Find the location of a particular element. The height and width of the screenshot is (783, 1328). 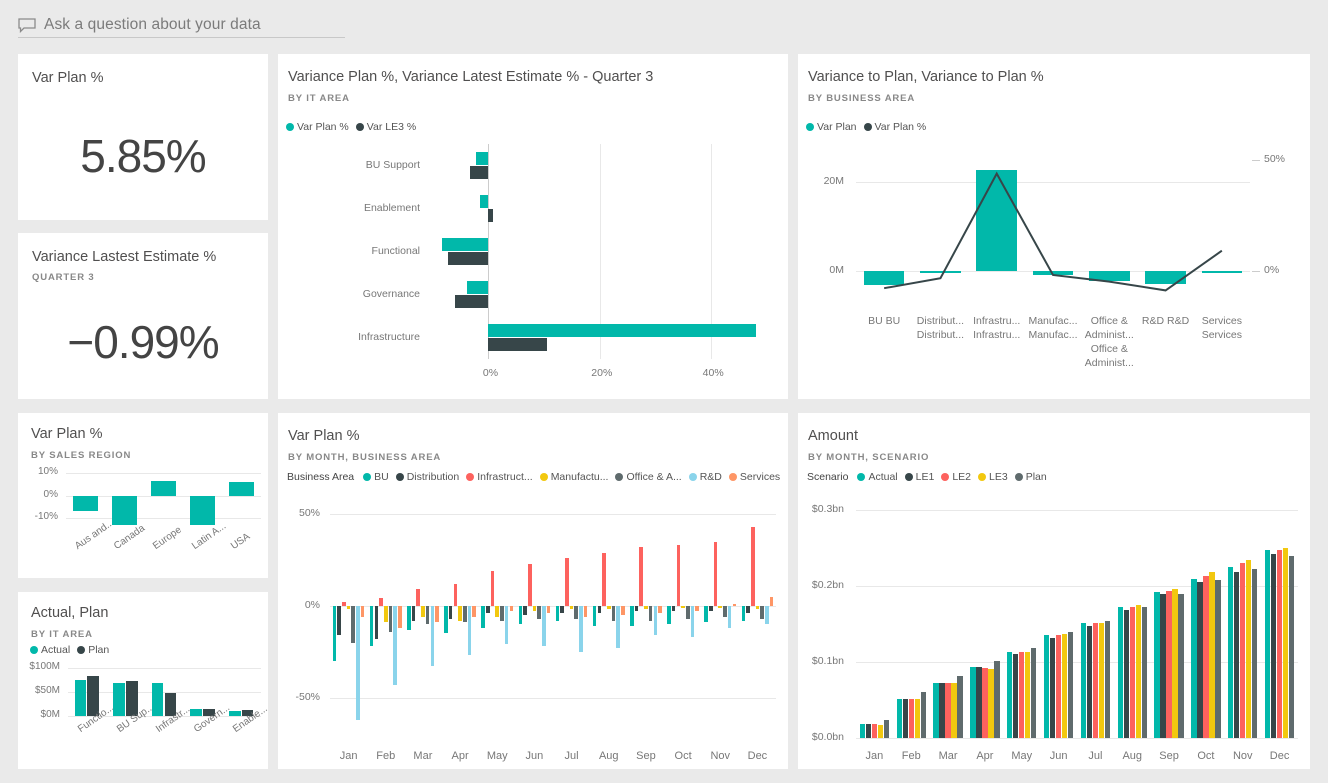

bar-Var-LE3--Infrastructure is located at coordinates (517, 344).